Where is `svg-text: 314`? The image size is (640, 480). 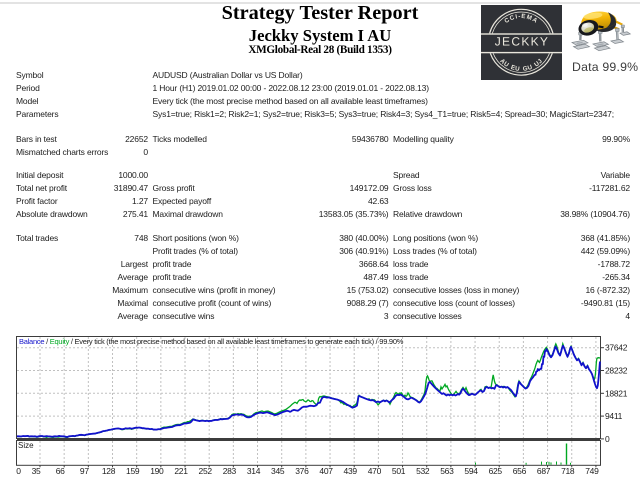
svg-text: 314 is located at coordinates (254, 471).